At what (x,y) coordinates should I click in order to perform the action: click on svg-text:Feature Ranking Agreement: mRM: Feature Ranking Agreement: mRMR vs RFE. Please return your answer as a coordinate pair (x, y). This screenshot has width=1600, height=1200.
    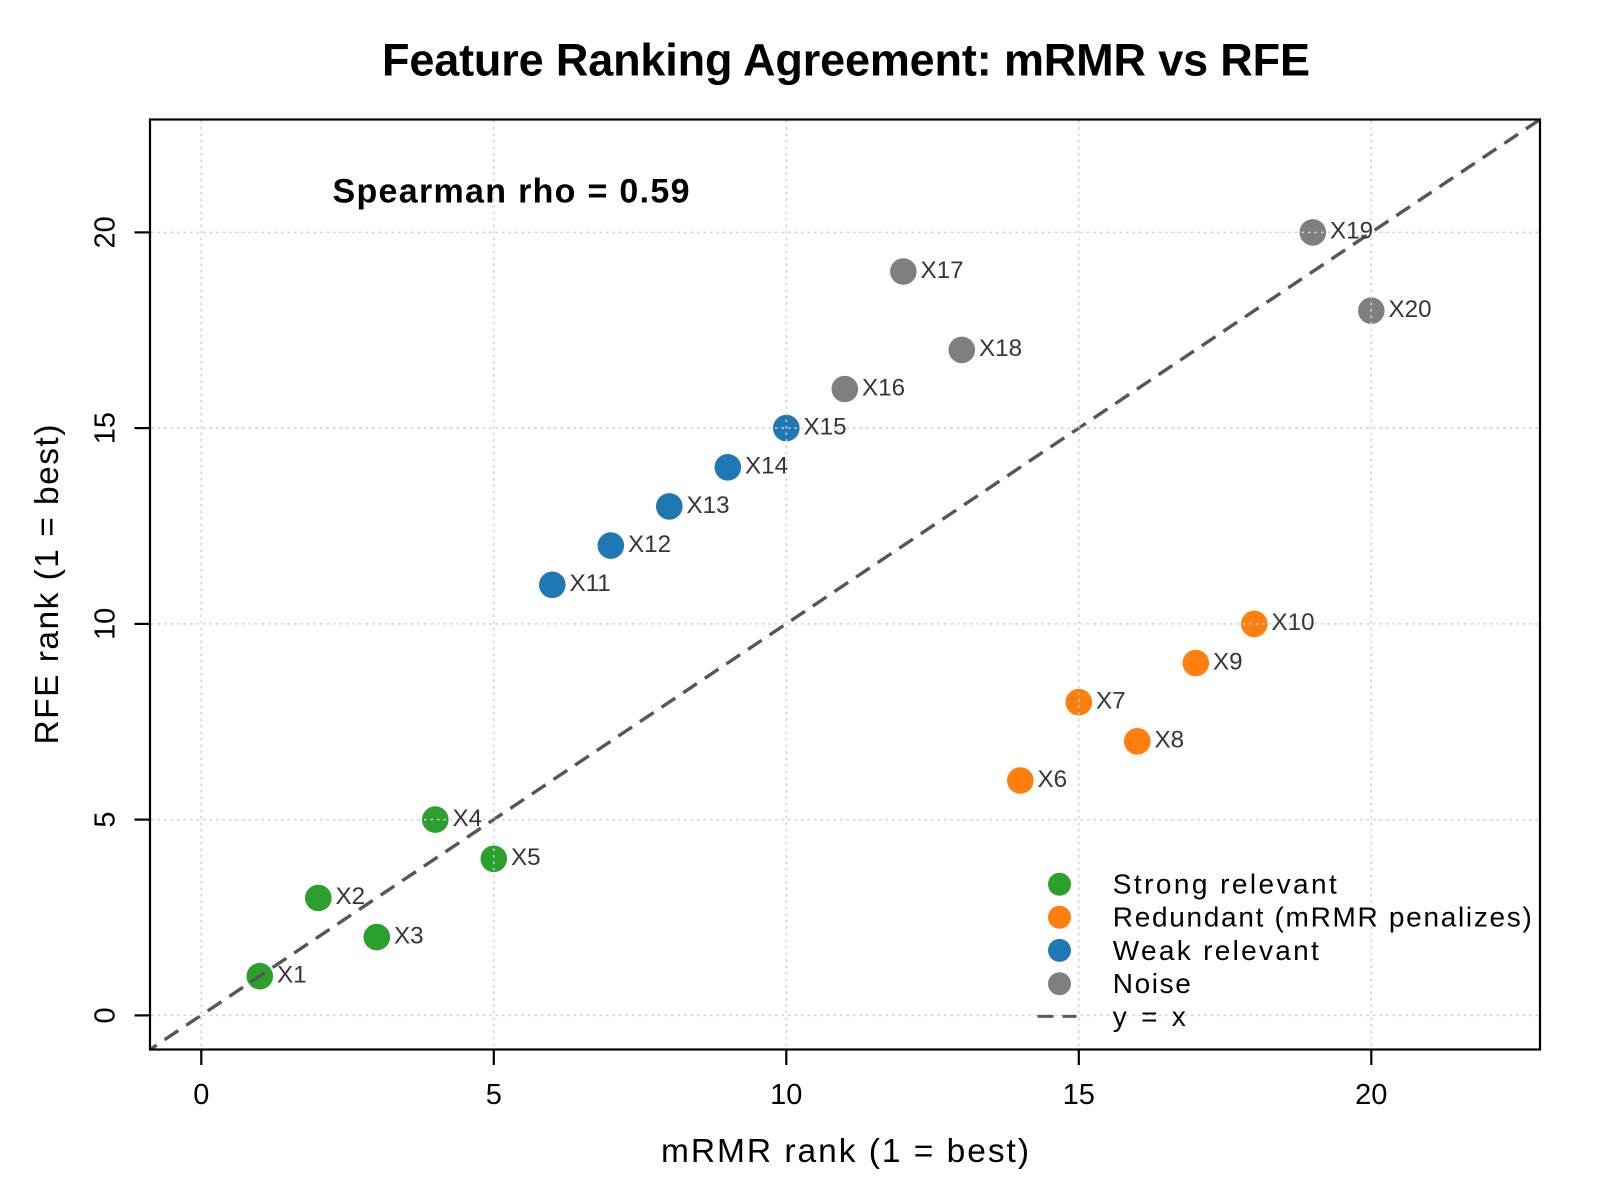
    Looking at the image, I should click on (846, 60).